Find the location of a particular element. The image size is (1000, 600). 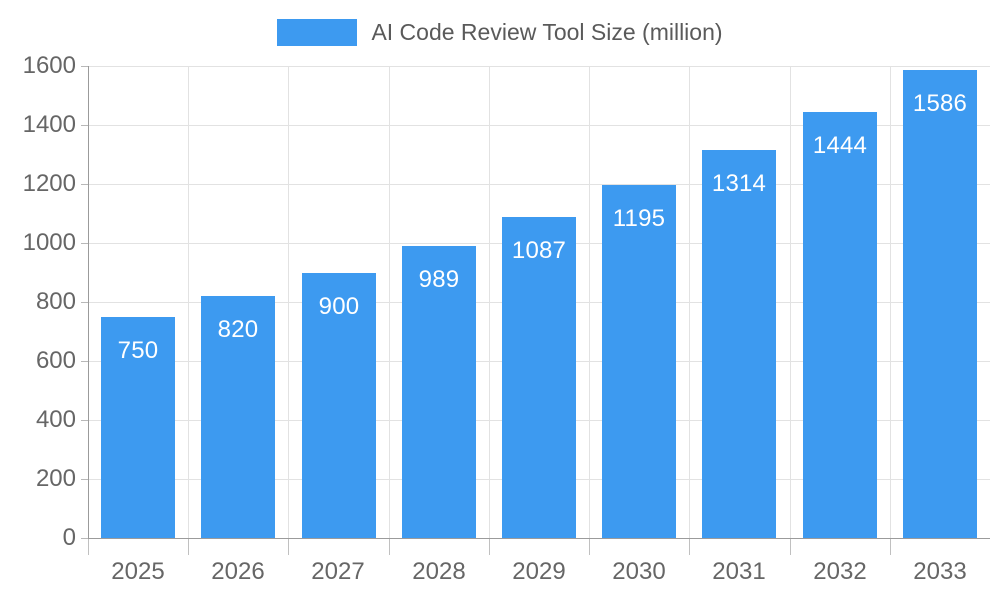

x-axis-tick-label: 2030 is located at coordinates (639, 571).